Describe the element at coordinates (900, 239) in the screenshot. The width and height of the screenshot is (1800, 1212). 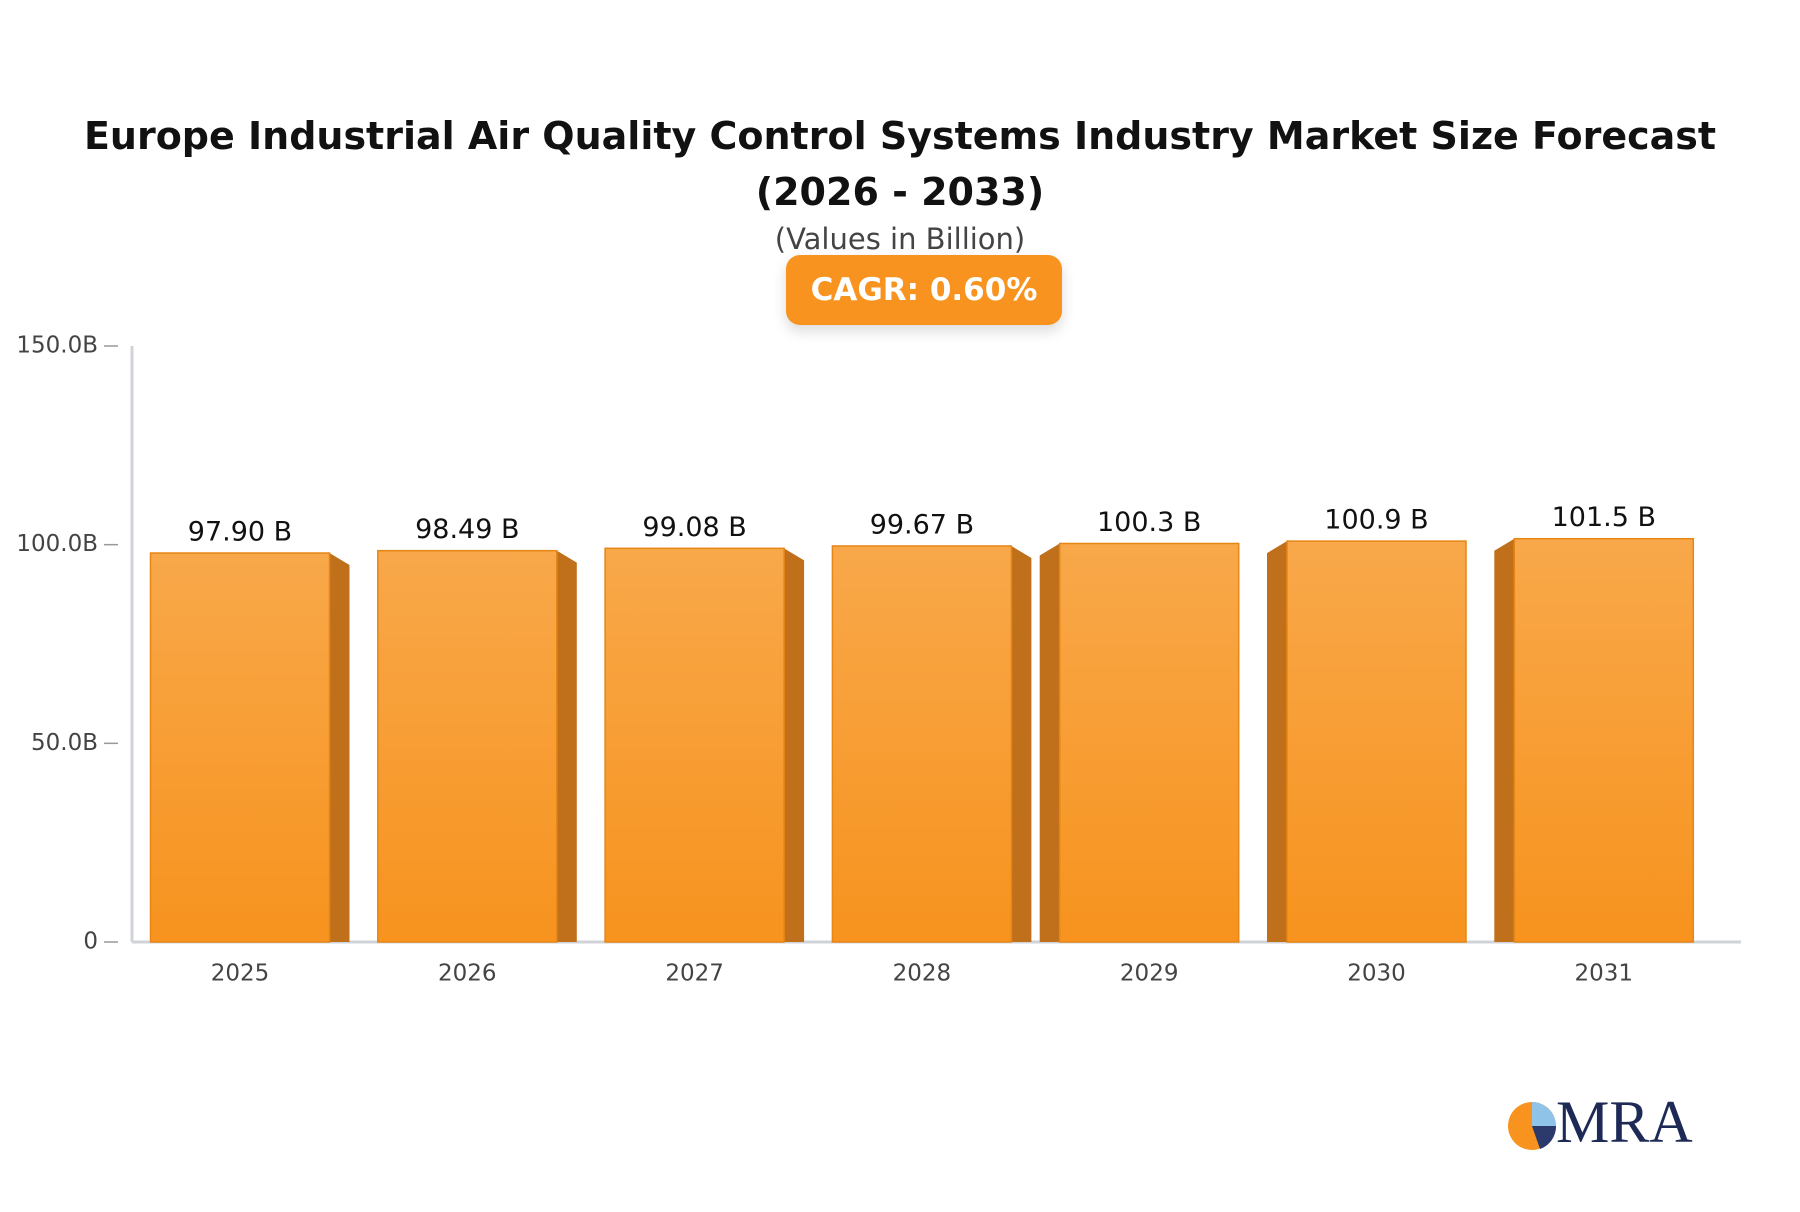
I see `chart-subtitle: (Values in Billion)` at that location.